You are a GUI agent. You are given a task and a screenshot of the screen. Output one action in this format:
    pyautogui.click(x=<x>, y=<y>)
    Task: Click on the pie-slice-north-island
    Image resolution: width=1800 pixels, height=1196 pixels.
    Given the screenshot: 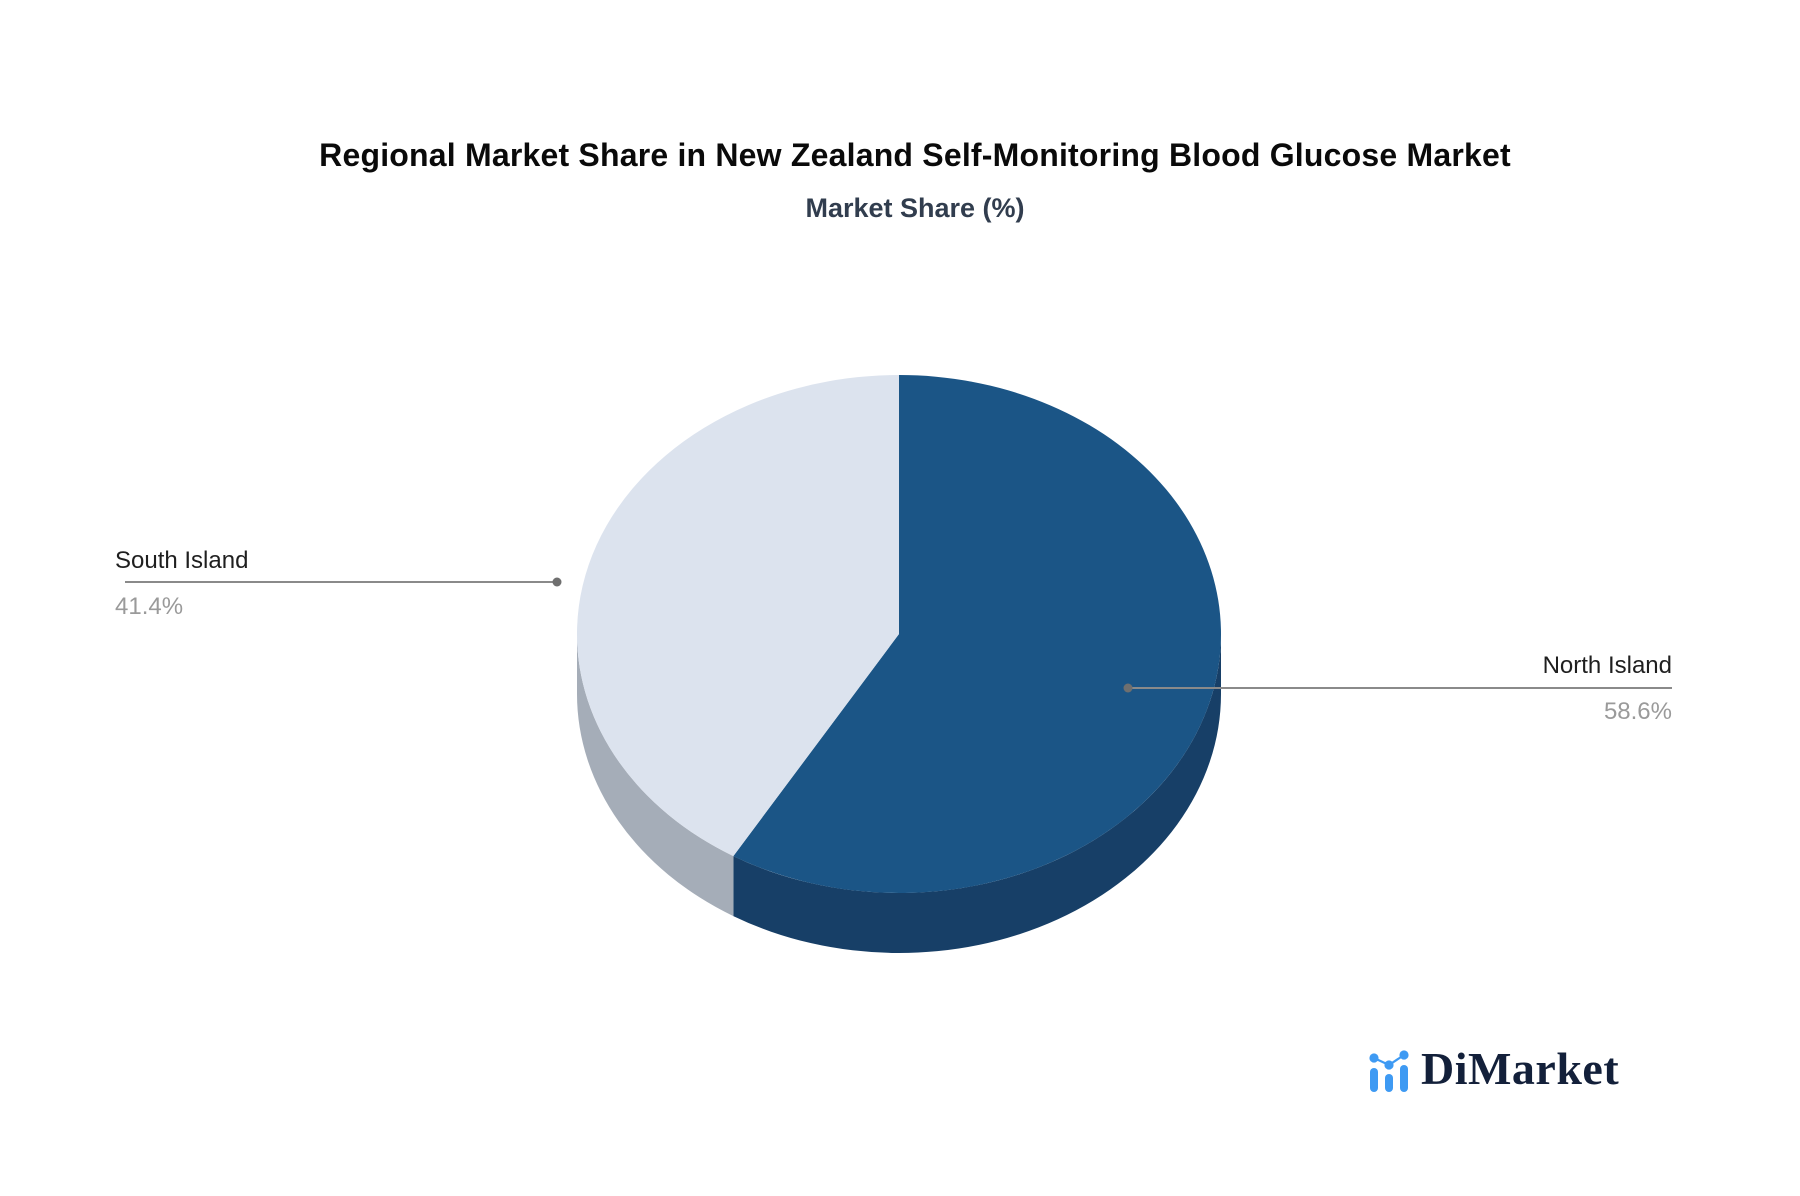 What is the action you would take?
    pyautogui.click(x=977, y=634)
    